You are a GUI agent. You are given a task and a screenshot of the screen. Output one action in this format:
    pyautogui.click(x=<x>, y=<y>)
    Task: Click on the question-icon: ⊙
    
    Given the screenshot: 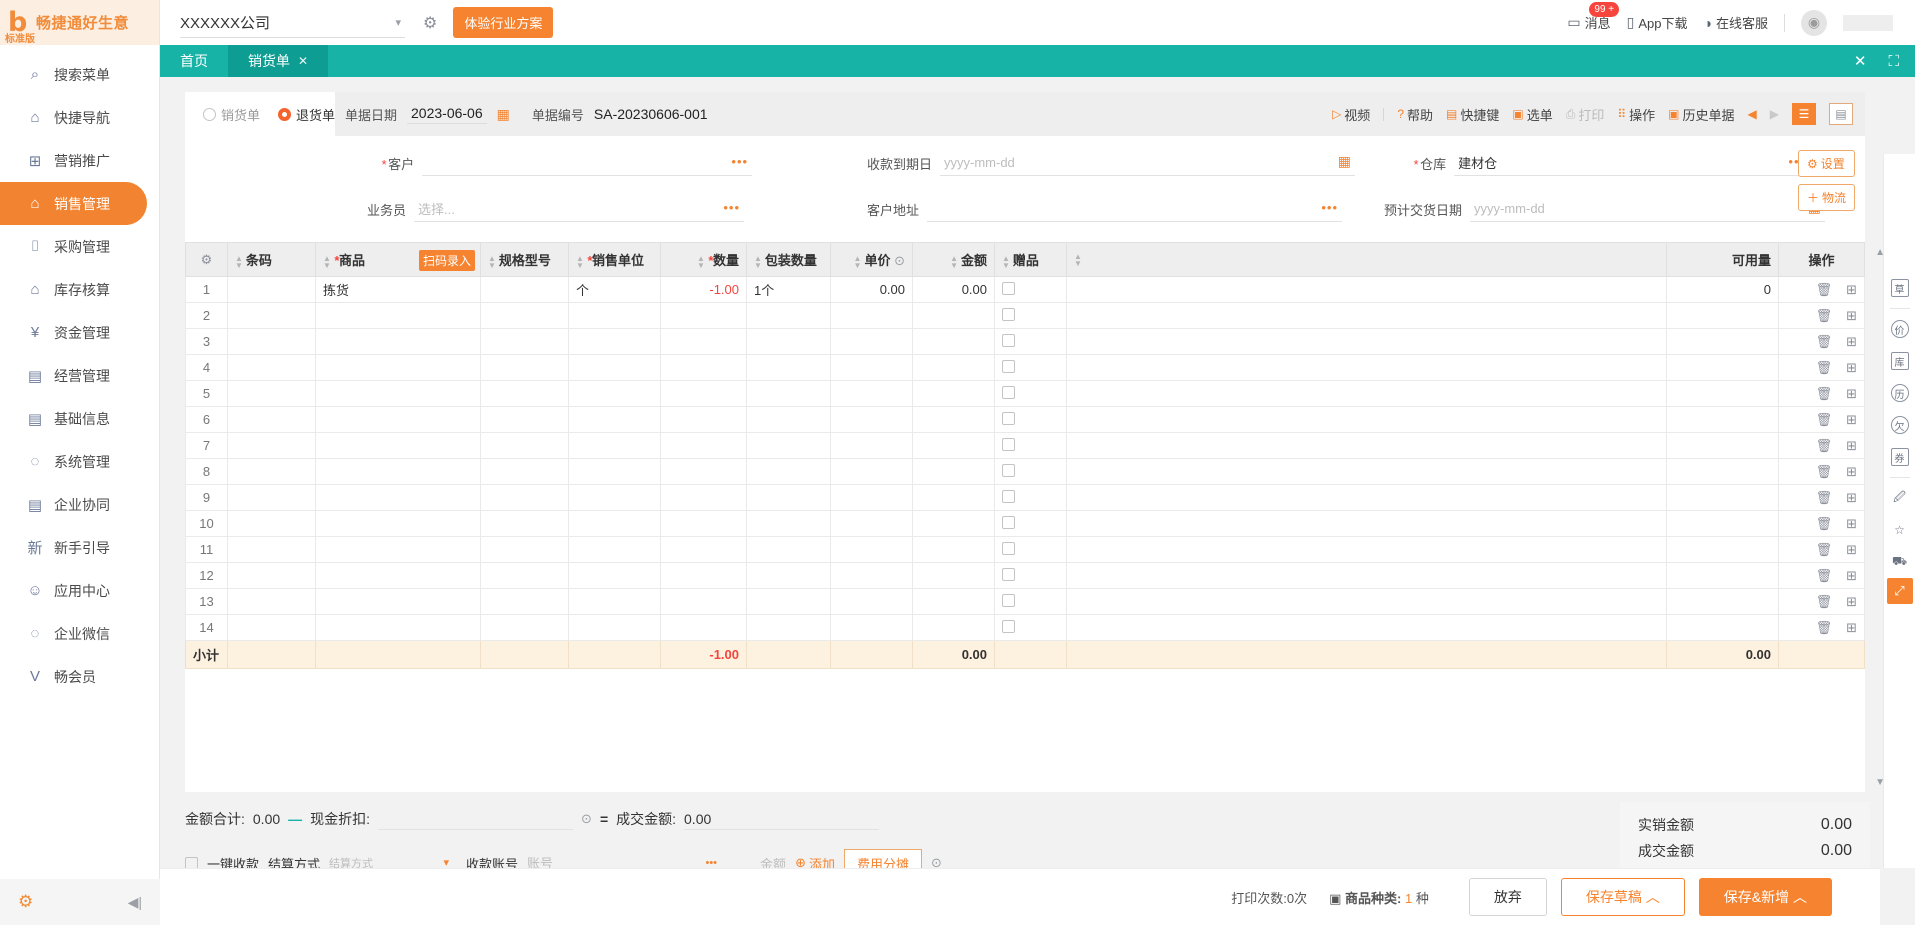 What is the action you would take?
    pyautogui.click(x=899, y=260)
    